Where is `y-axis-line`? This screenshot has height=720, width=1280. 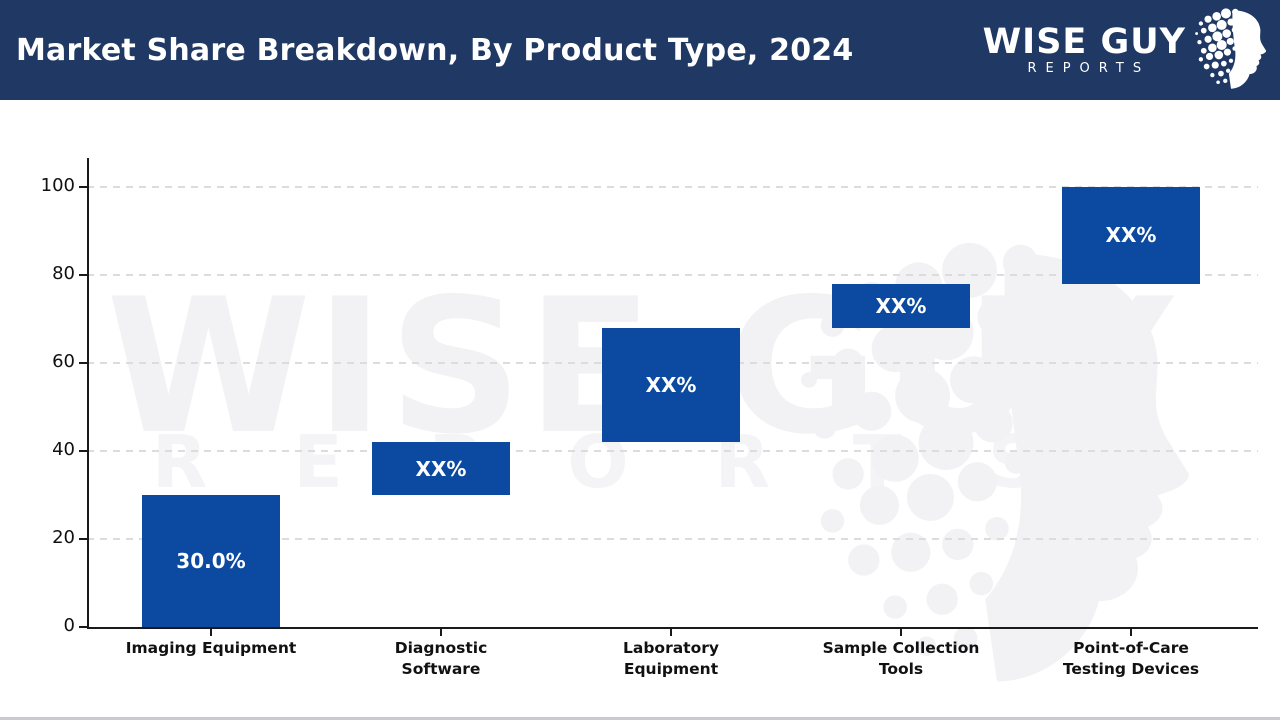
y-axis-line is located at coordinates (88, 393).